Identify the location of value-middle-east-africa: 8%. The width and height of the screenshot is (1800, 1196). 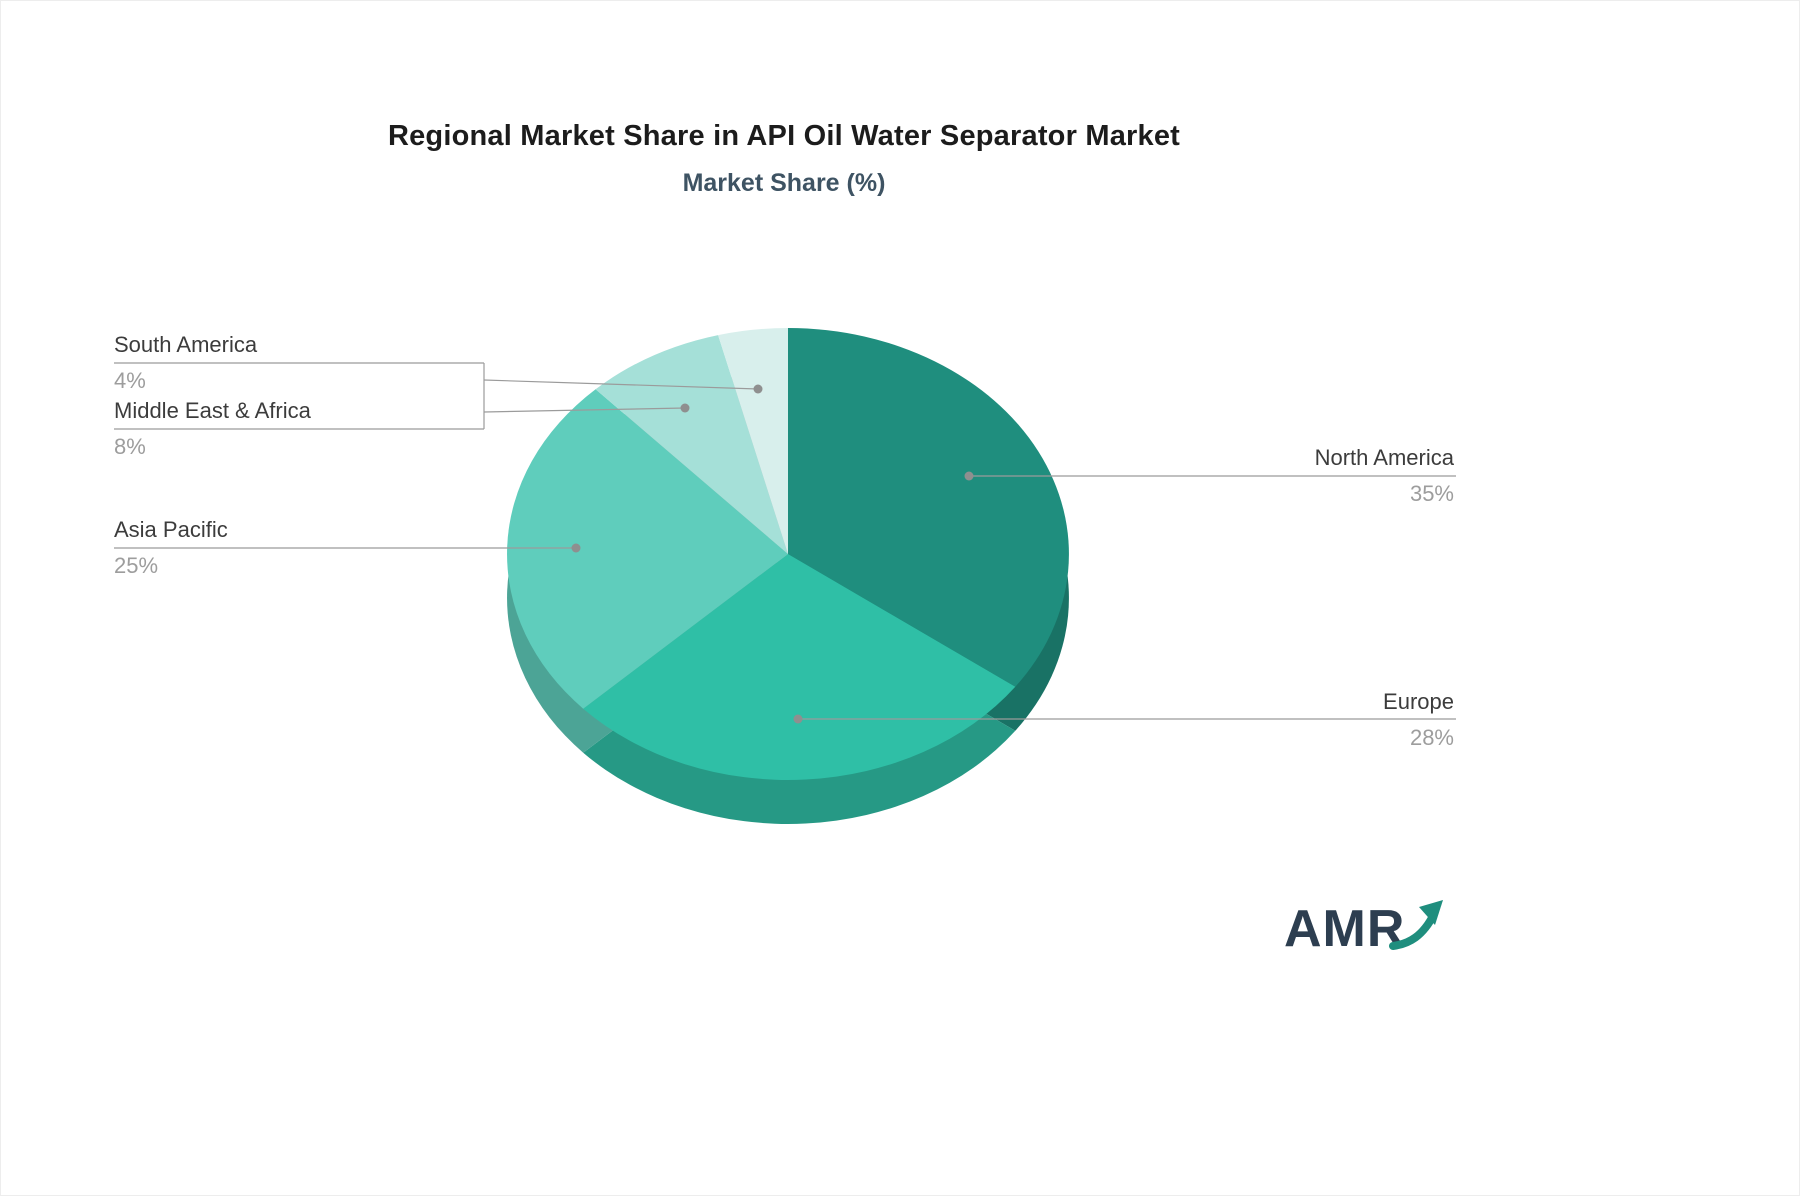
(130, 446).